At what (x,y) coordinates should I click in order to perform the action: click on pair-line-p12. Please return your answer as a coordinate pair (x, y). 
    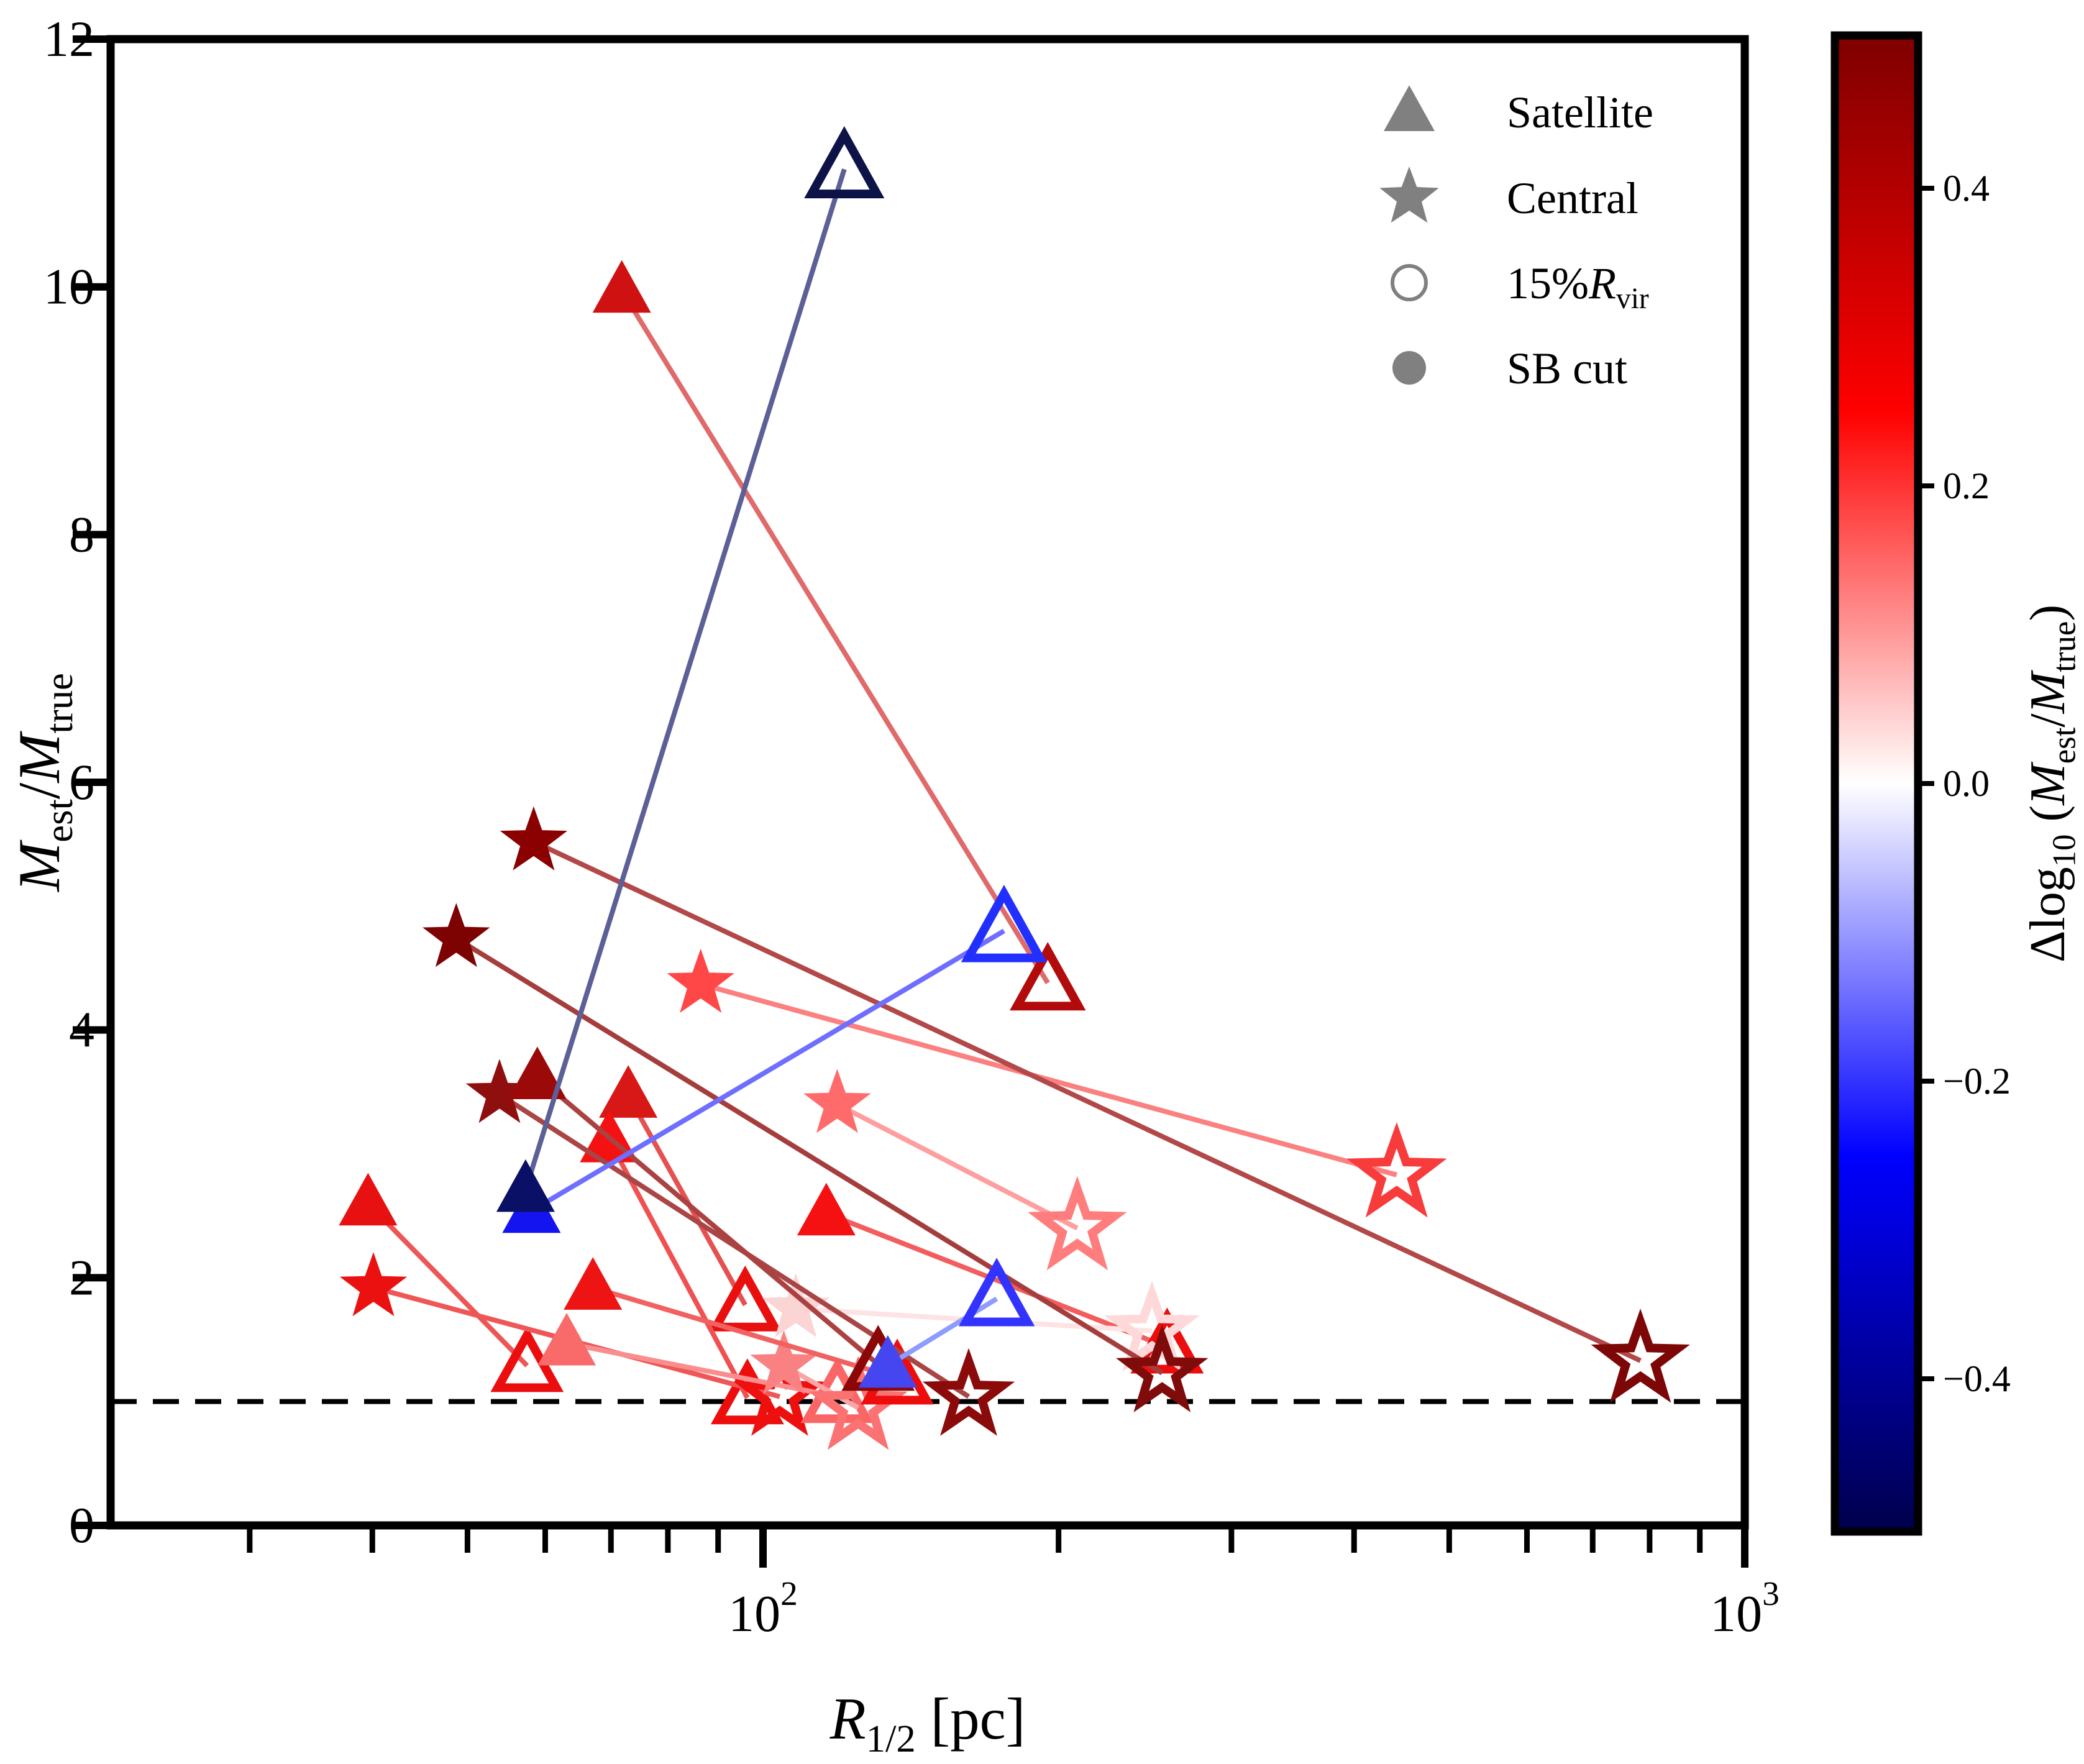
    Looking at the image, I should click on (448, 1284).